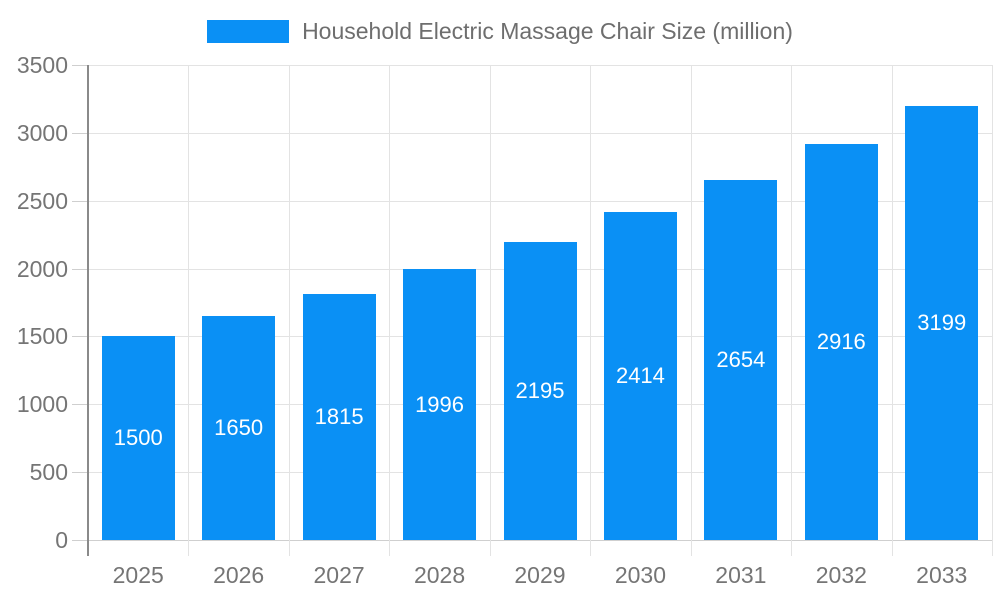 The width and height of the screenshot is (1000, 600). Describe the element at coordinates (42, 200) in the screenshot. I see `y-axis-label: 2500` at that location.